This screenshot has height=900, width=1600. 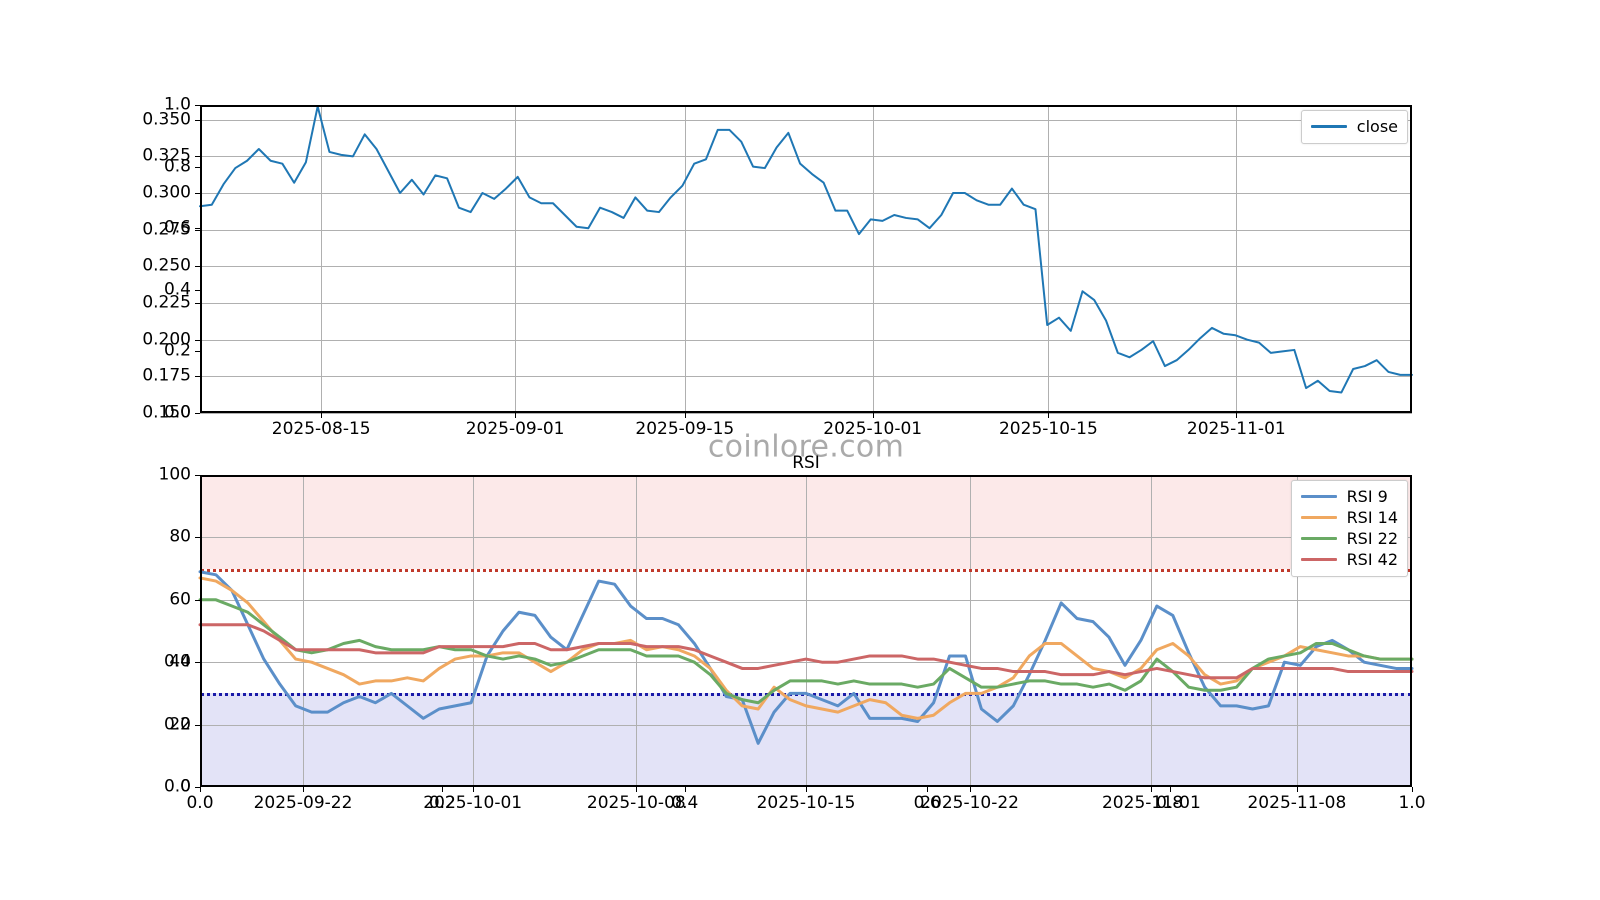 What do you see at coordinates (180, 661) in the screenshot?
I see `rsi-ytick-label: 40` at bounding box center [180, 661].